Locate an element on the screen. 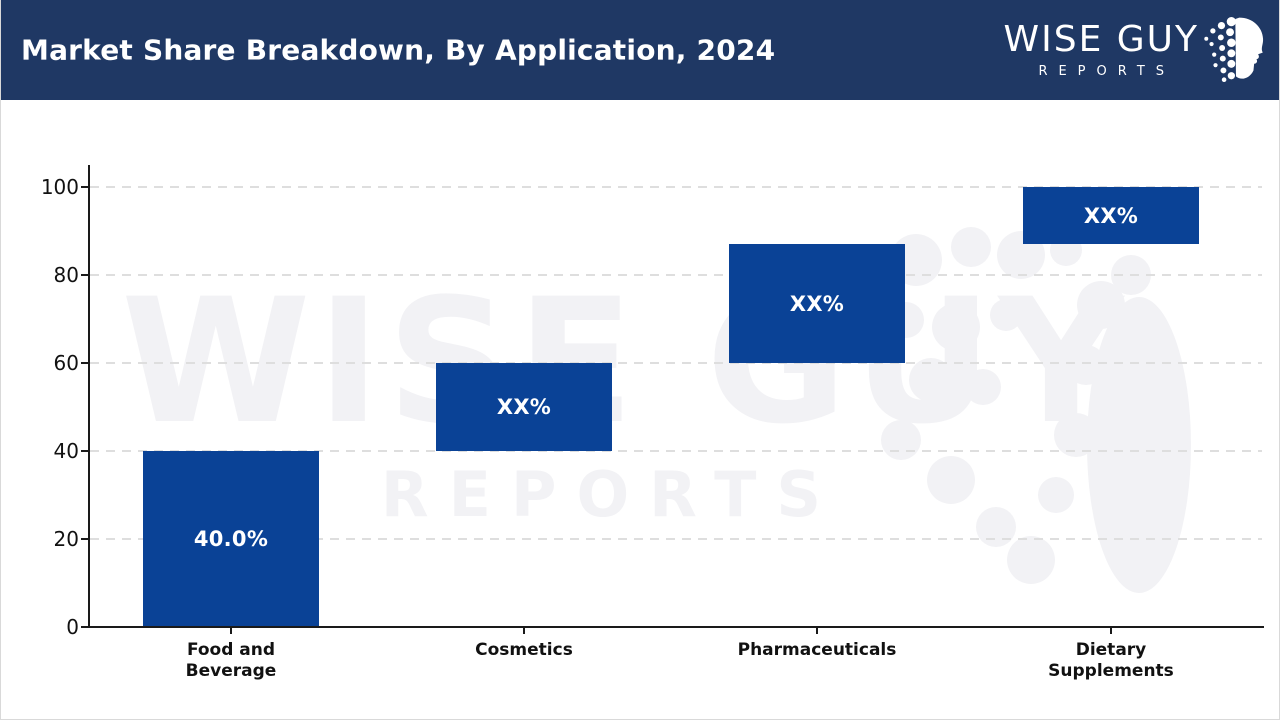 This screenshot has width=1280, height=720. bar-pharmaceuticals: XX% is located at coordinates (817, 303).